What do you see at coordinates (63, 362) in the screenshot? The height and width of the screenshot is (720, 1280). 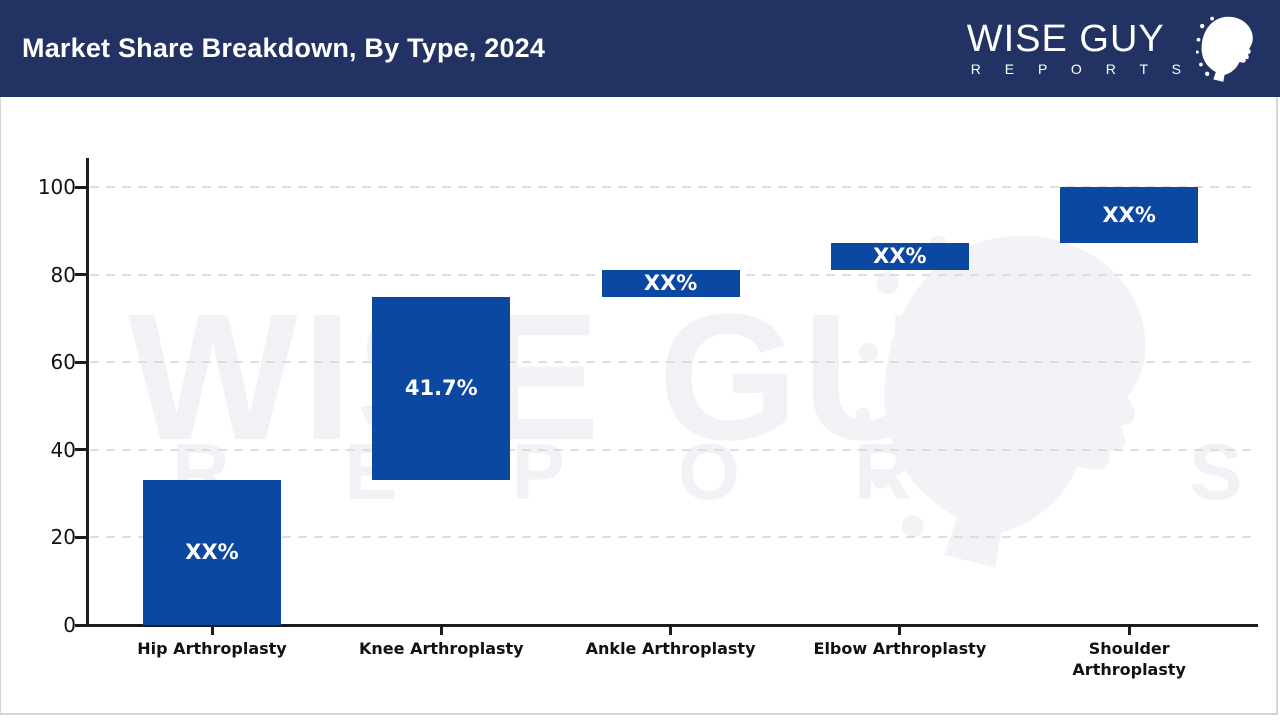 I see `y-tick-label: 60` at bounding box center [63, 362].